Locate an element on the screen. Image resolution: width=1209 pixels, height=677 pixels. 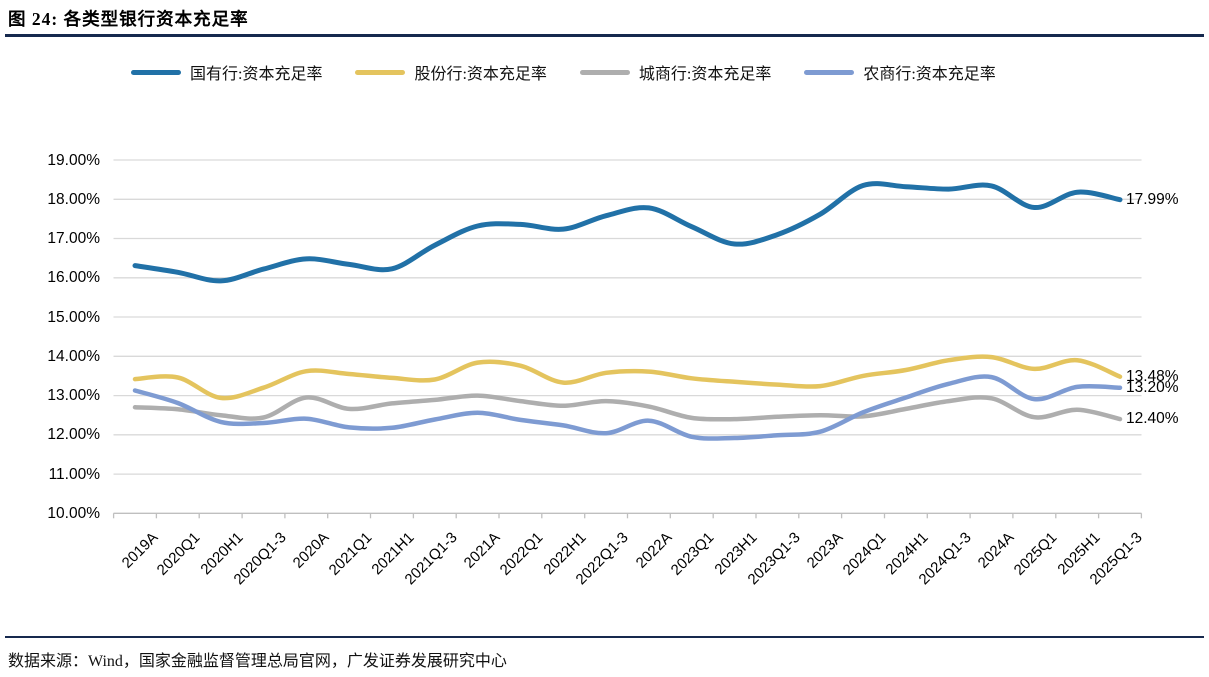
legend-label: 国有行:资本充足率 is located at coordinates (256, 74).